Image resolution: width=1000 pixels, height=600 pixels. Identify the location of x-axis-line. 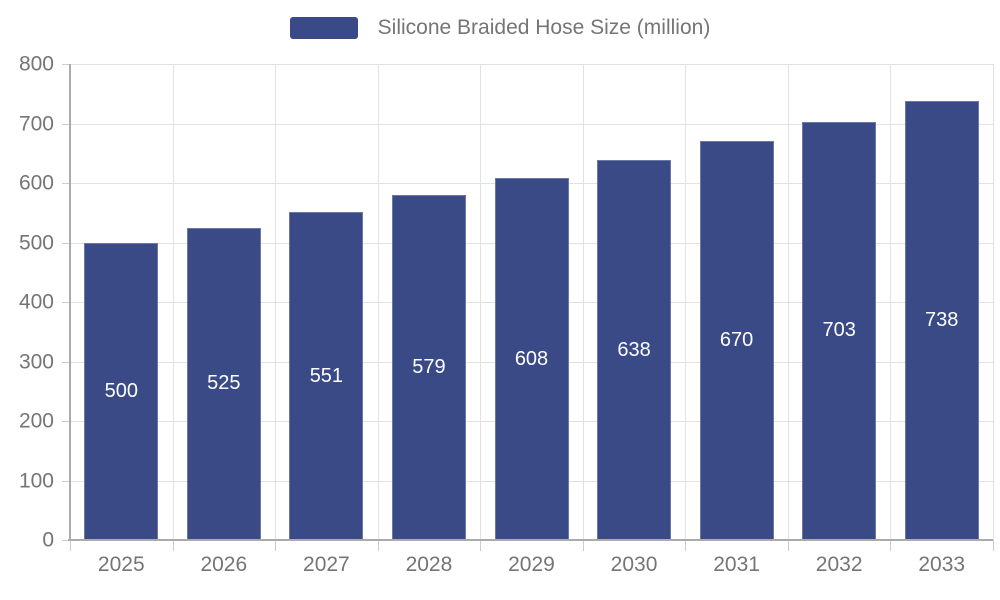
(530, 540).